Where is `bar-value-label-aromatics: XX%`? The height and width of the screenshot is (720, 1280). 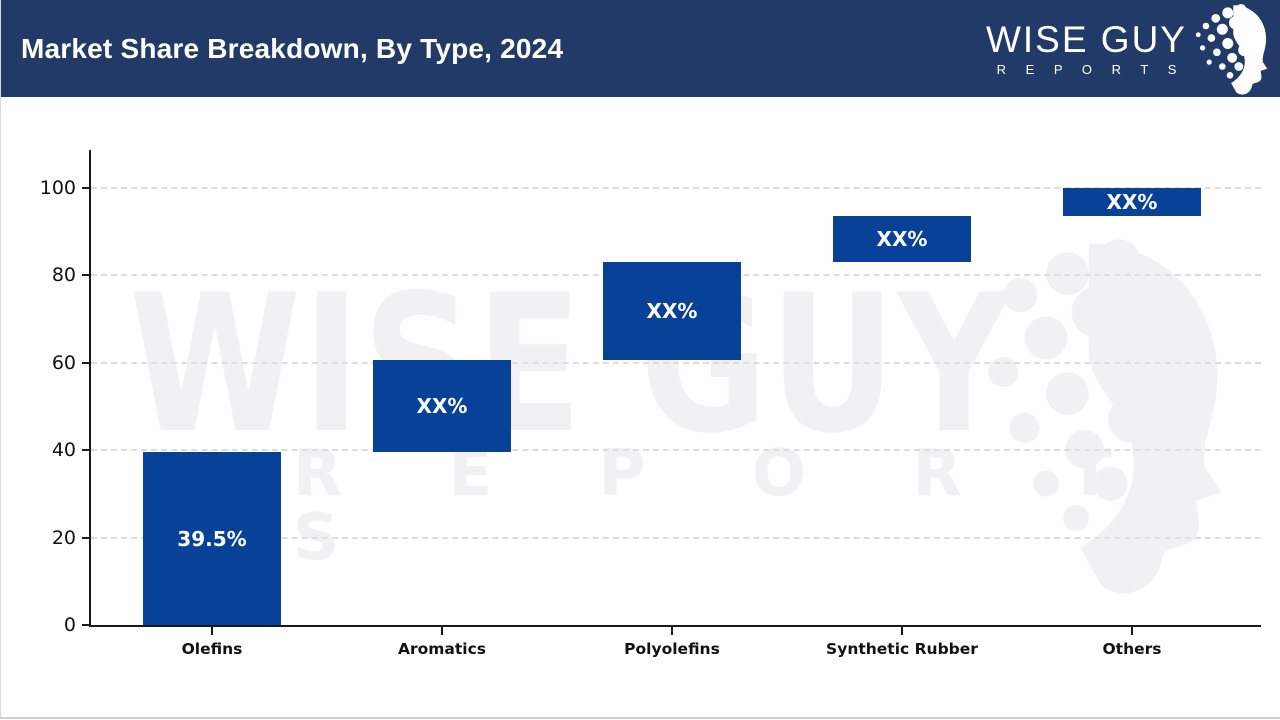
bar-value-label-aromatics: XX% is located at coordinates (442, 406).